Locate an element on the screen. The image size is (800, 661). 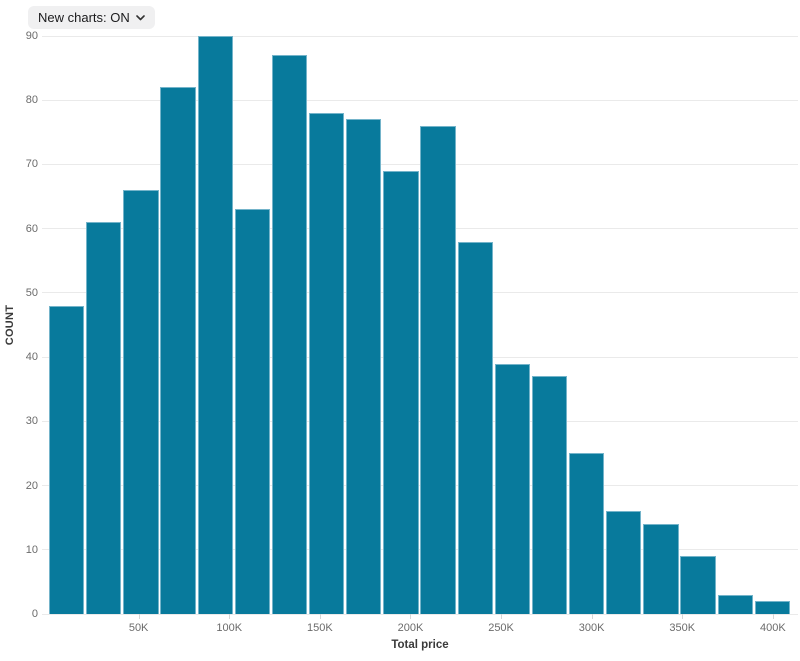
y-tick-label: 80 is located at coordinates (31, 100).